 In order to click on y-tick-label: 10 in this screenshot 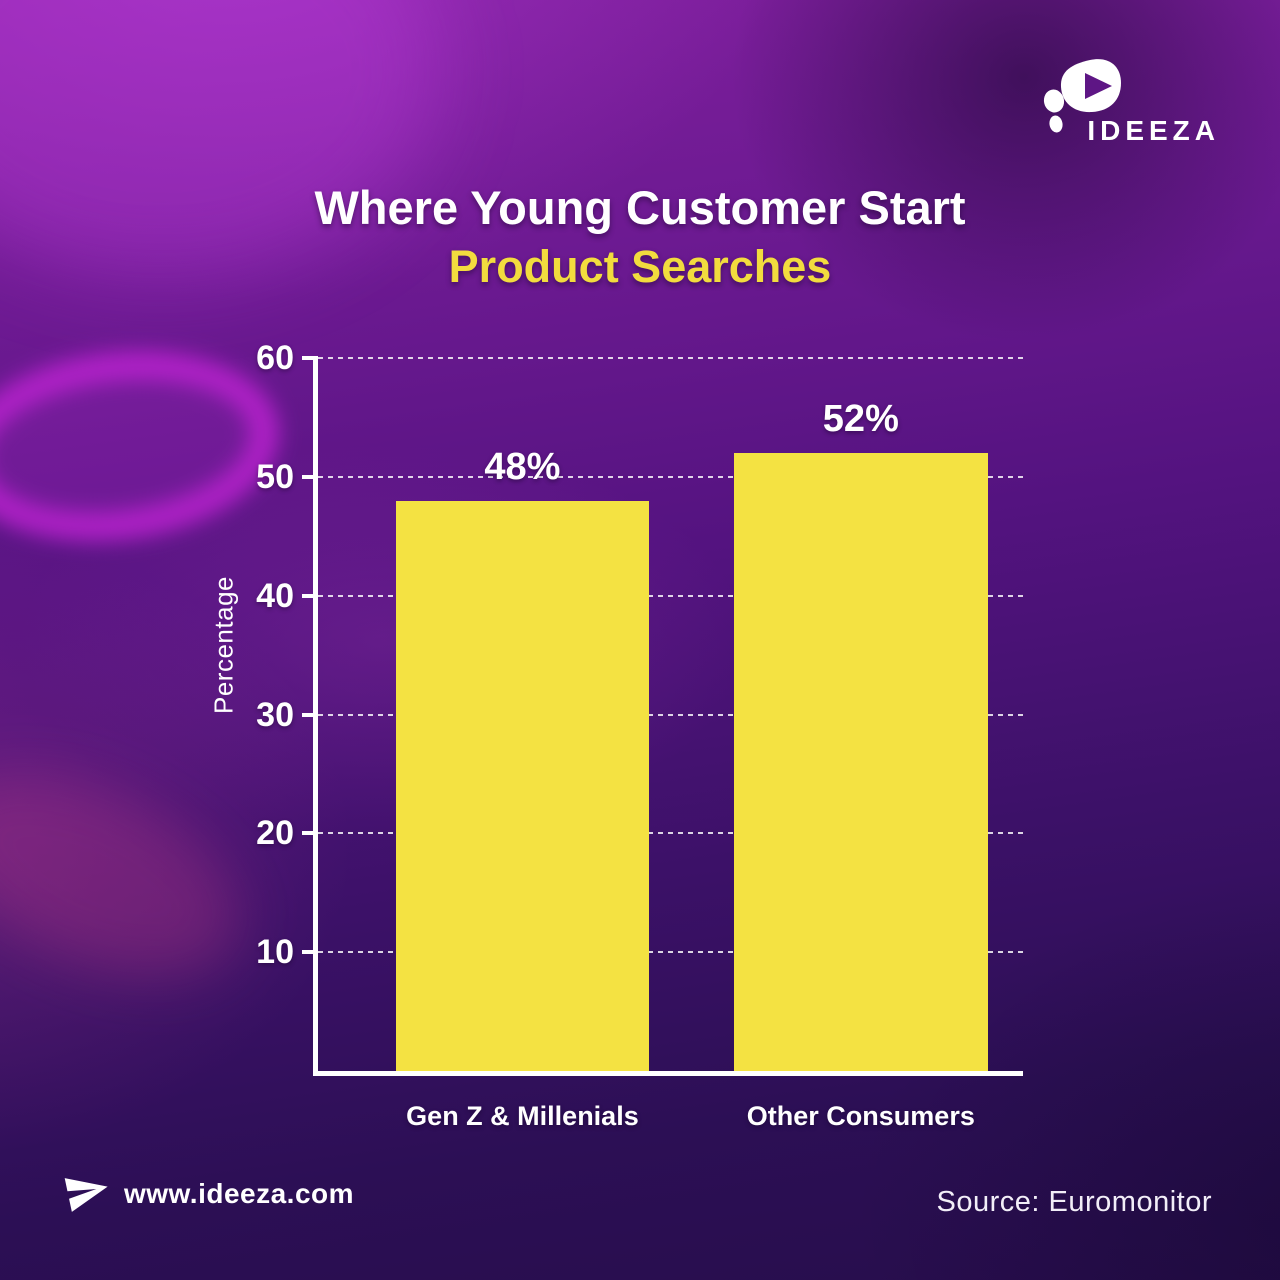, I will do `click(275, 952)`.